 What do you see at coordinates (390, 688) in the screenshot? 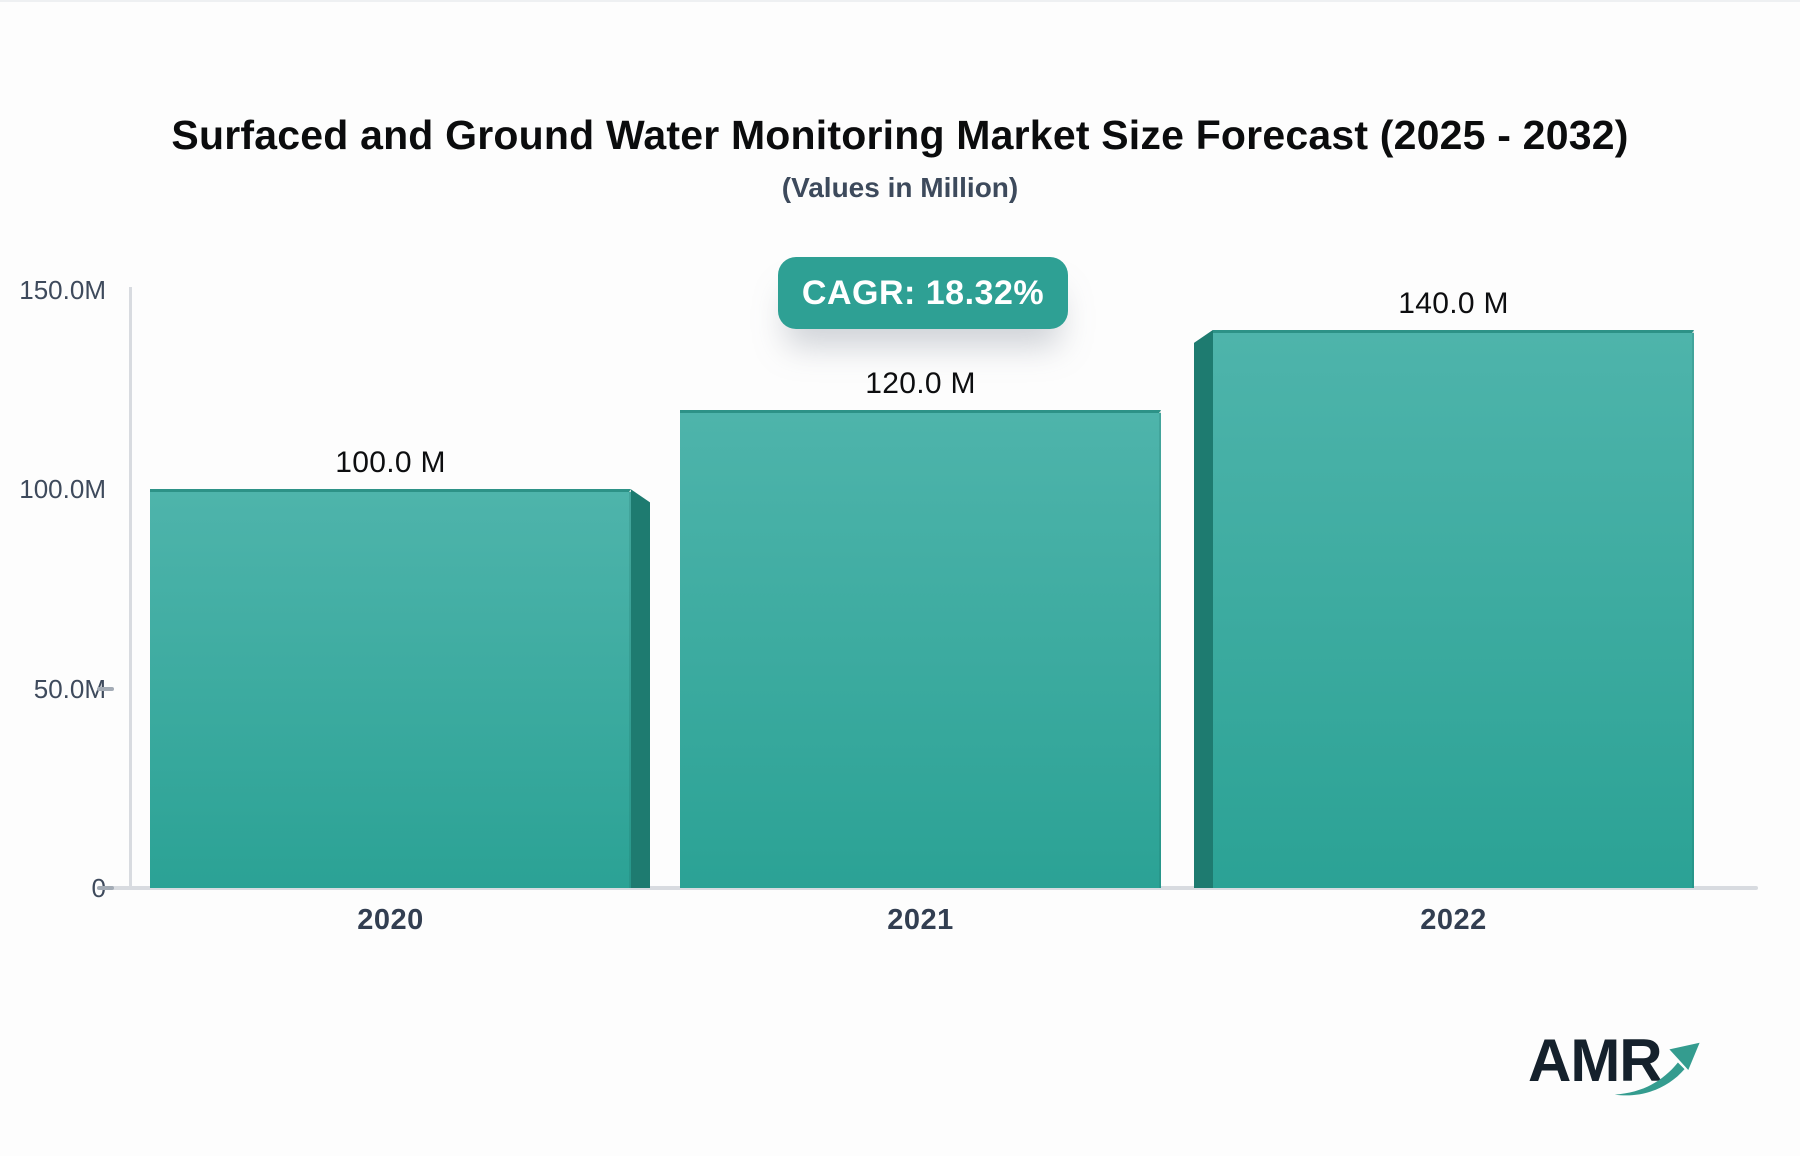
I see `bar-2020` at bounding box center [390, 688].